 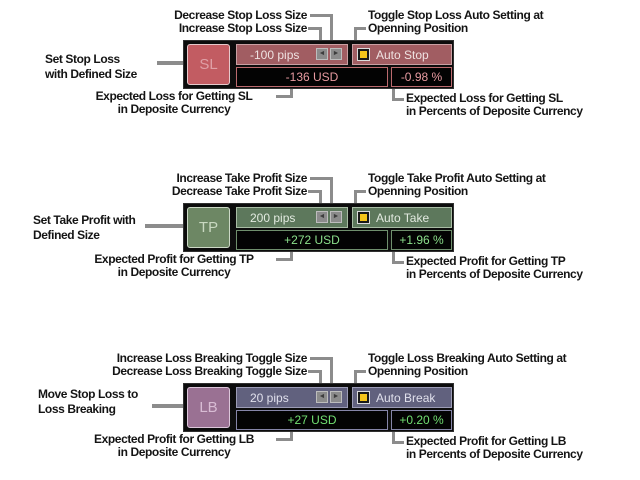 I want to click on sl-expected-percent-label-line2: in Percents of Deposite Currency, so click(x=494, y=111).